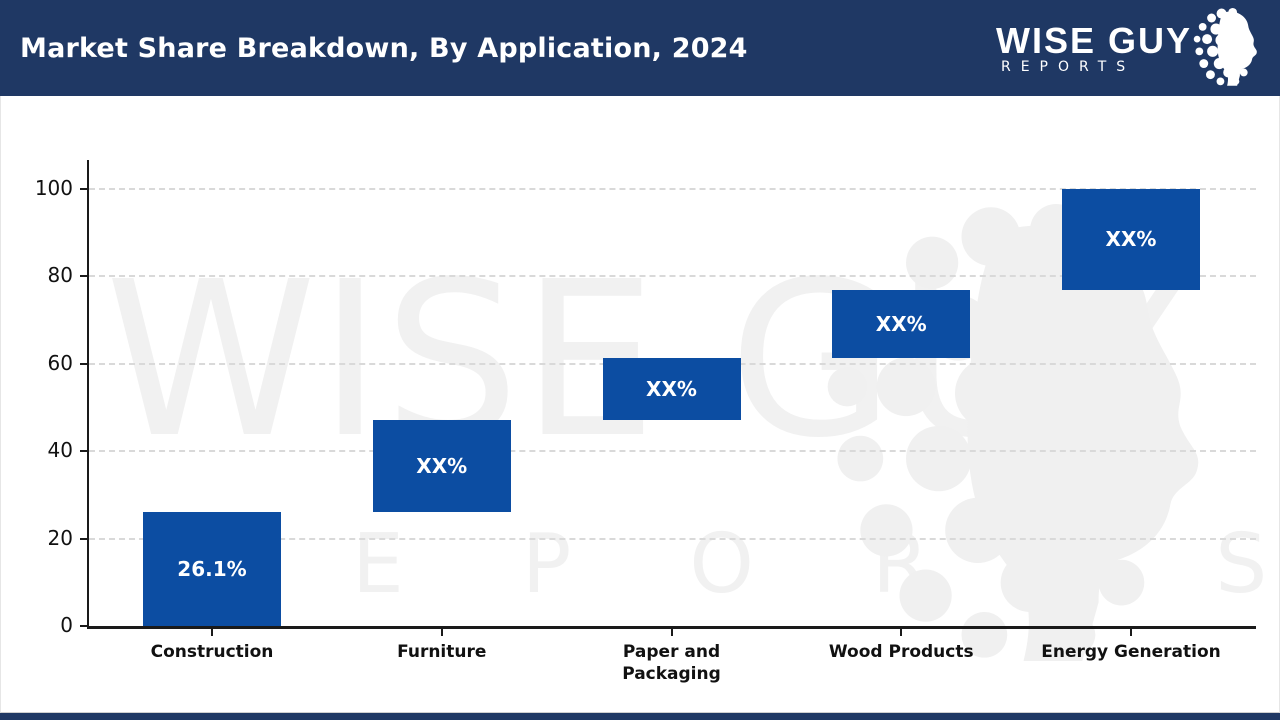 This screenshot has height=720, width=1280. Describe the element at coordinates (66, 625) in the screenshot. I see `y-tick-label: 0` at that location.